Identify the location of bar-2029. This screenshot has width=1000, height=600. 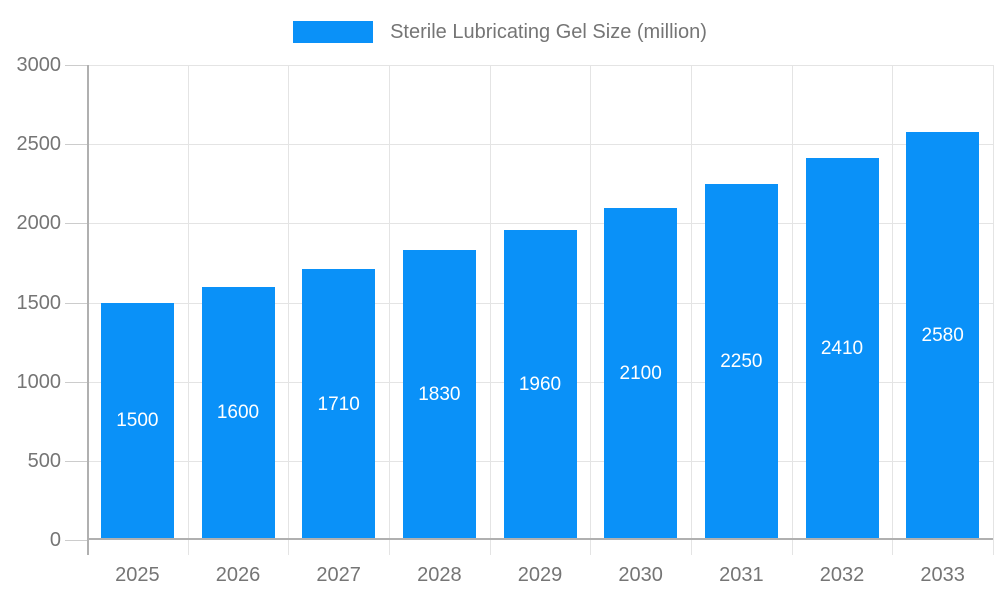
(540, 384).